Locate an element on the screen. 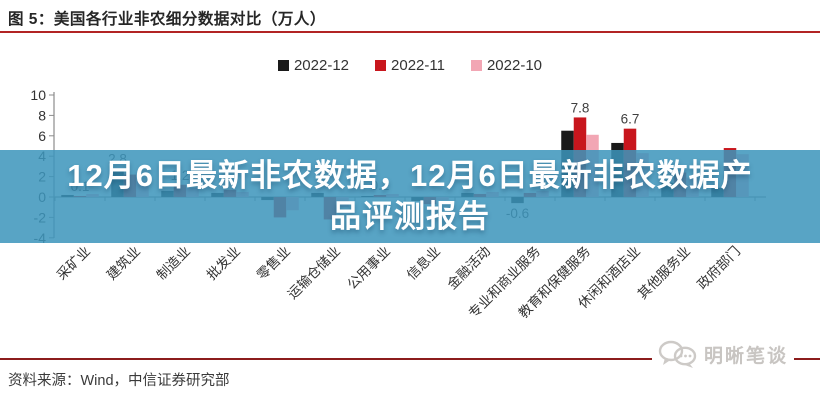  y-tick-label: 10 is located at coordinates (38, 95).